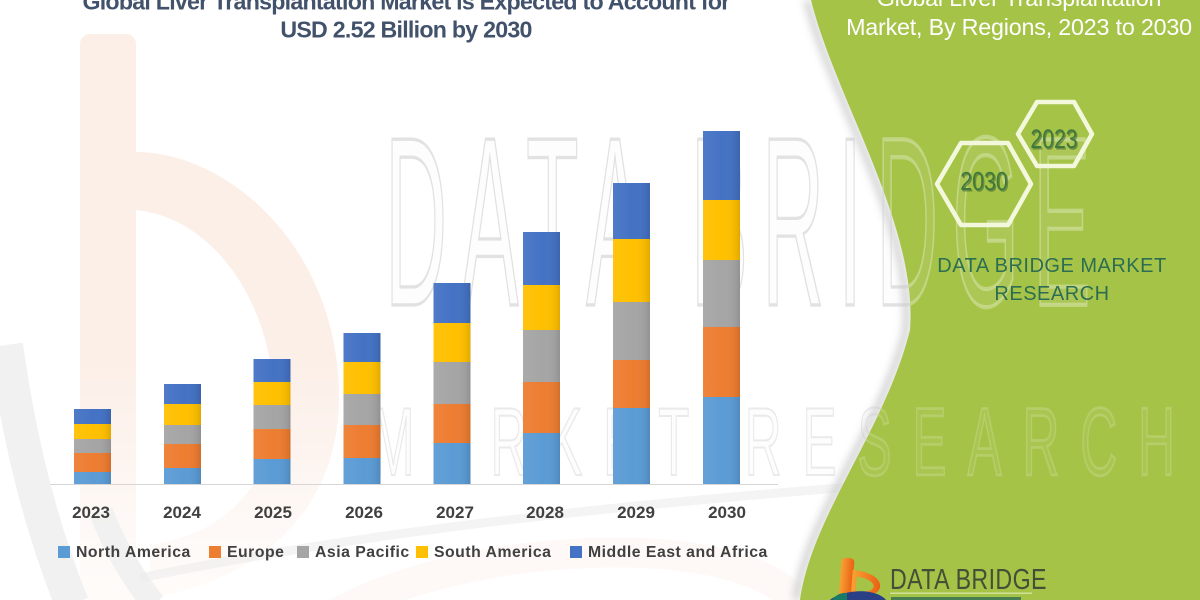 Image resolution: width=1200 pixels, height=600 pixels. What do you see at coordinates (133, 552) in the screenshot?
I see `svg-text: North America` at bounding box center [133, 552].